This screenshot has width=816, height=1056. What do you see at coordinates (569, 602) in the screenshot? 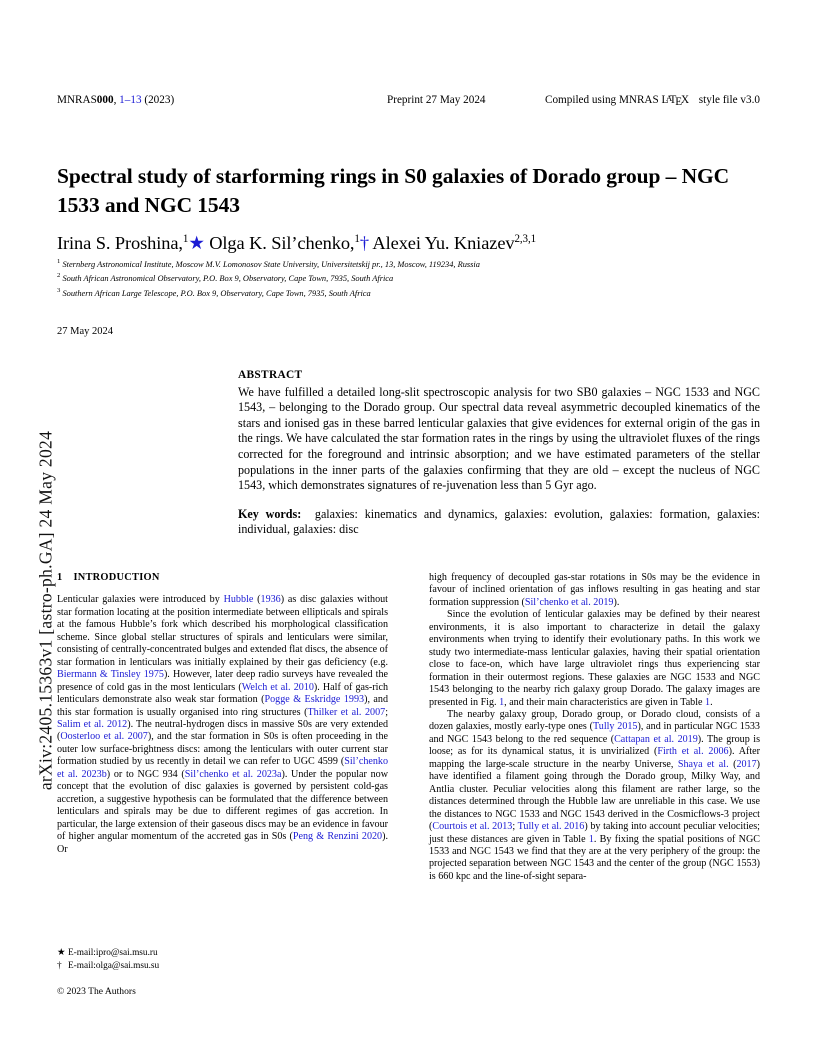
I see `citation-link: Sil’chenko et al. 2019` at bounding box center [569, 602].